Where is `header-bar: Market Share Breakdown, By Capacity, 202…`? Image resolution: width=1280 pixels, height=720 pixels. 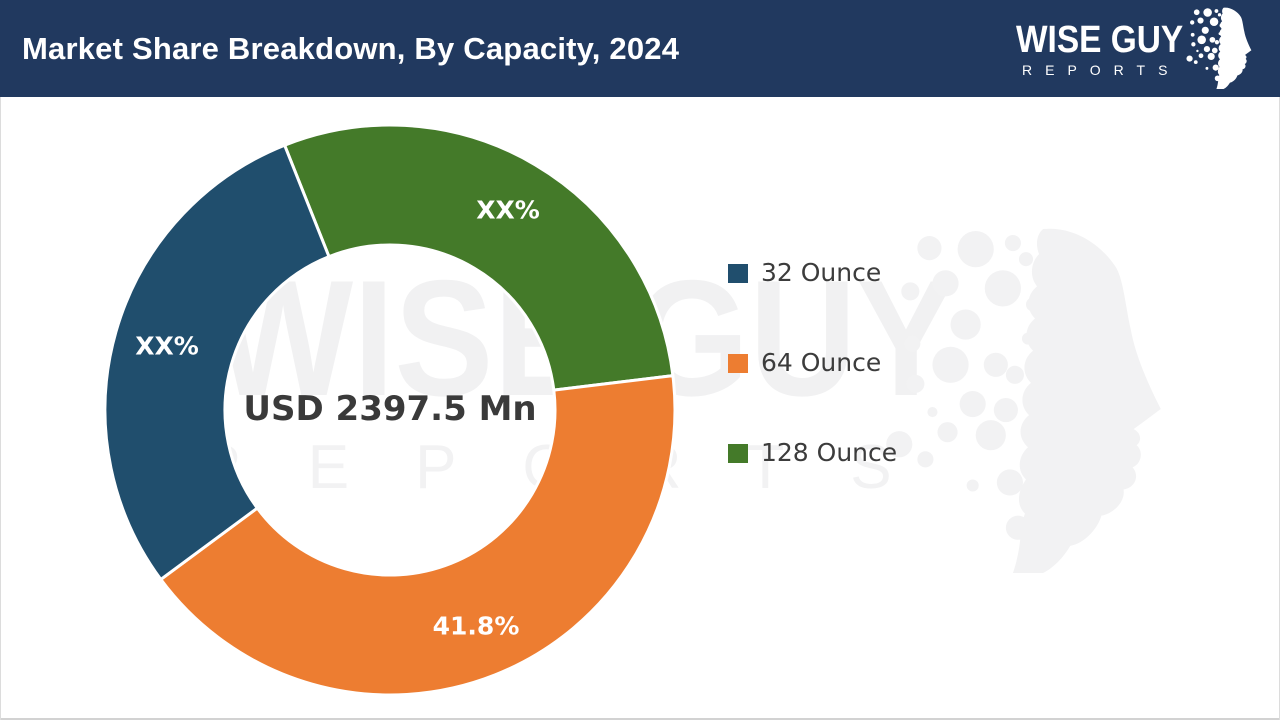 header-bar: Market Share Breakdown, By Capacity, 202… is located at coordinates (640, 48).